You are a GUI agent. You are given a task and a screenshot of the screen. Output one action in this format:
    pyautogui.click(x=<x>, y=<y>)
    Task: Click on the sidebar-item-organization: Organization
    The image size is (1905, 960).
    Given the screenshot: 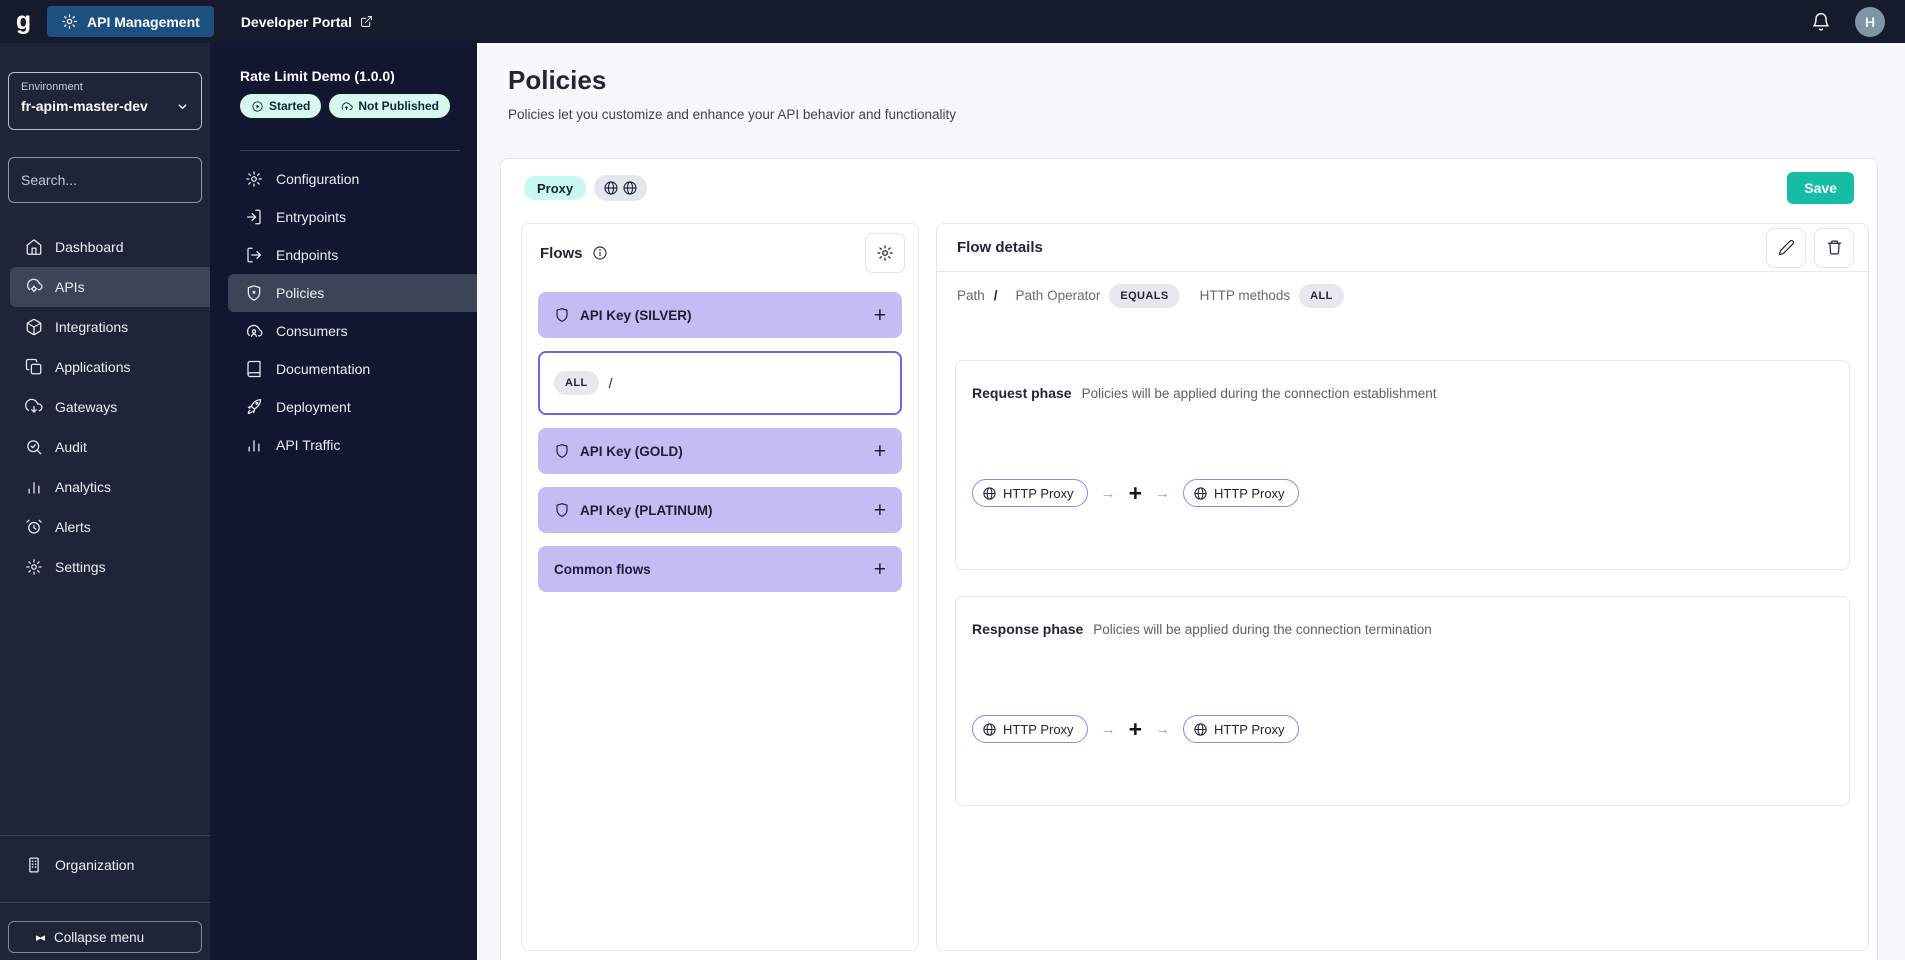 What is the action you would take?
    pyautogui.click(x=110, y=865)
    